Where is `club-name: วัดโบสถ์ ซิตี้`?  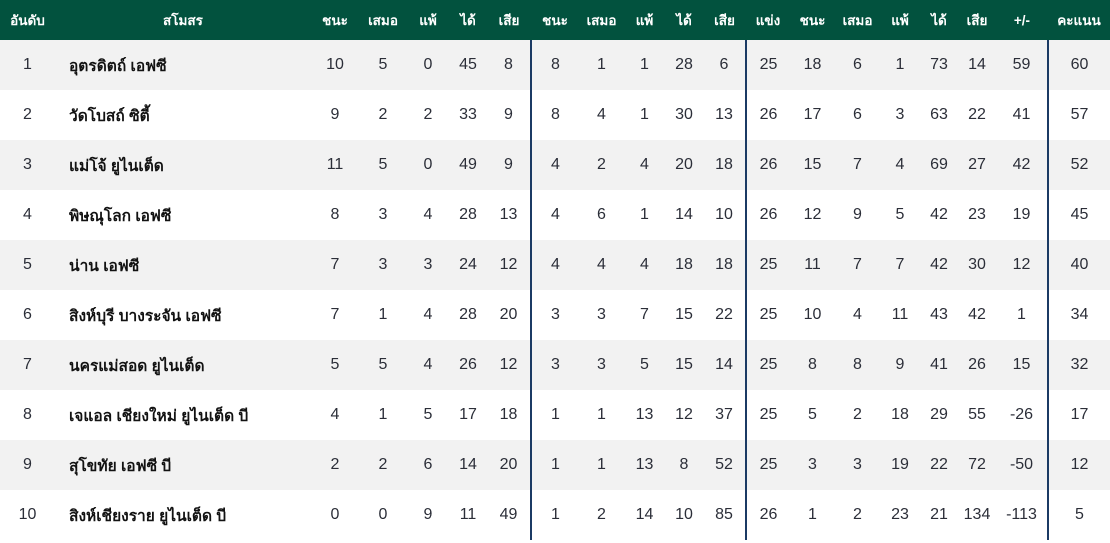 club-name: วัดโบสถ์ ซิตี้ is located at coordinates (109, 116).